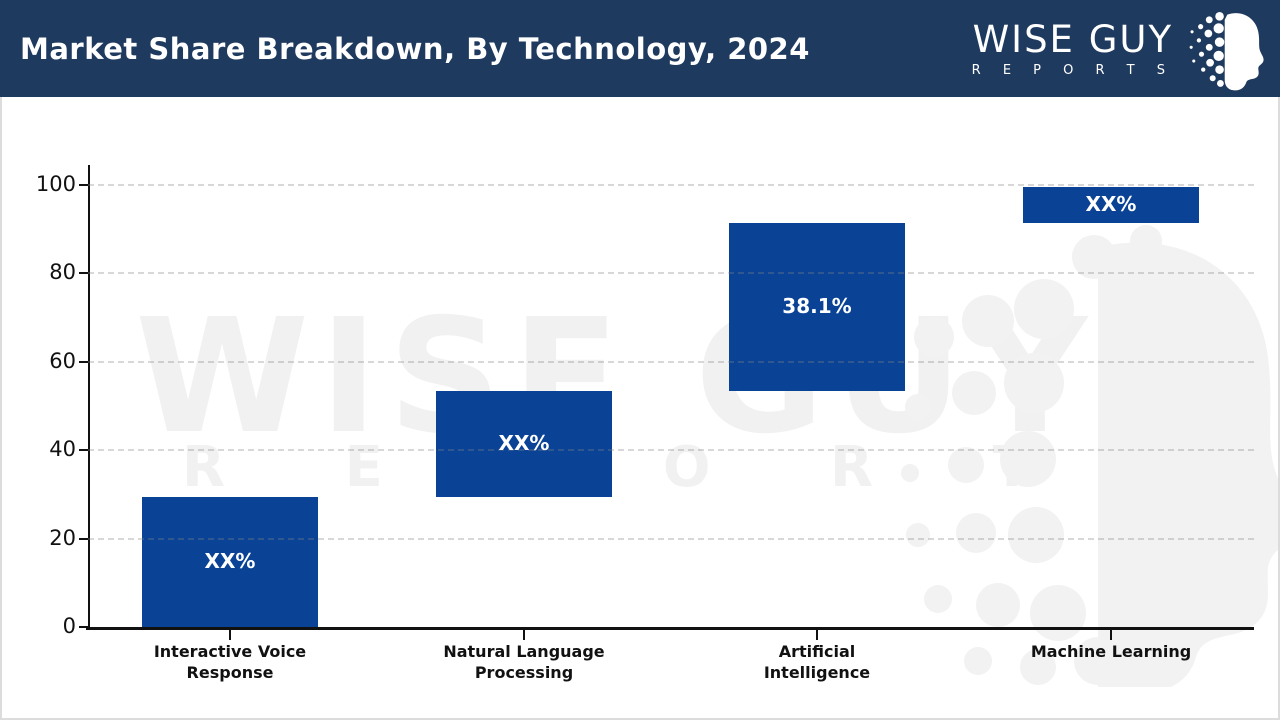 Image resolution: width=1280 pixels, height=720 pixels. Describe the element at coordinates (230, 662) in the screenshot. I see `x-category-label-0: Interactive Voice Response` at that location.